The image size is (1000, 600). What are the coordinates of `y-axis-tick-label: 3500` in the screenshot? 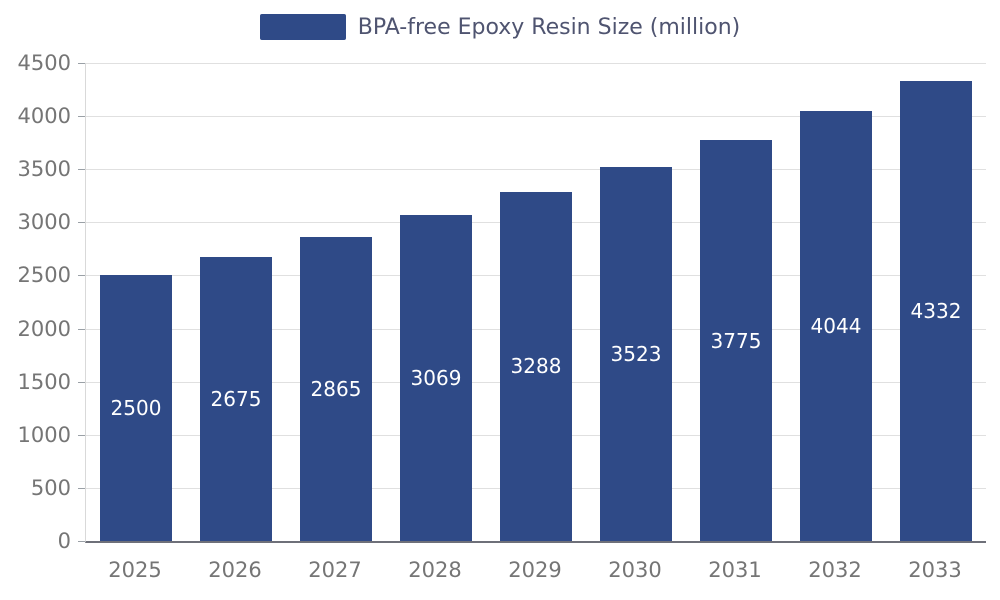 It's located at (44, 169).